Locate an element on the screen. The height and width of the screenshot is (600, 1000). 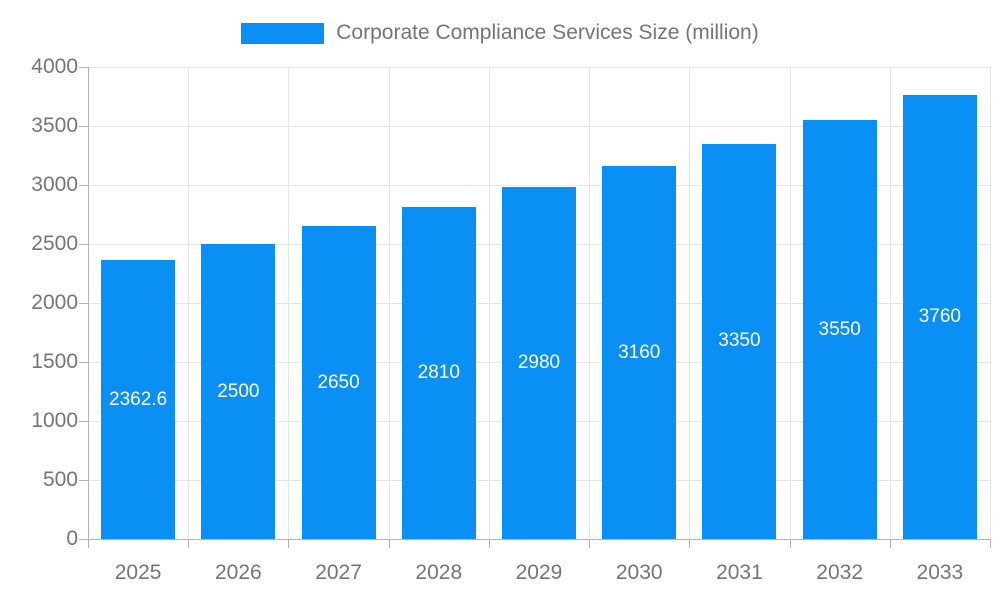
bar-2033: 3760 is located at coordinates (939, 317).